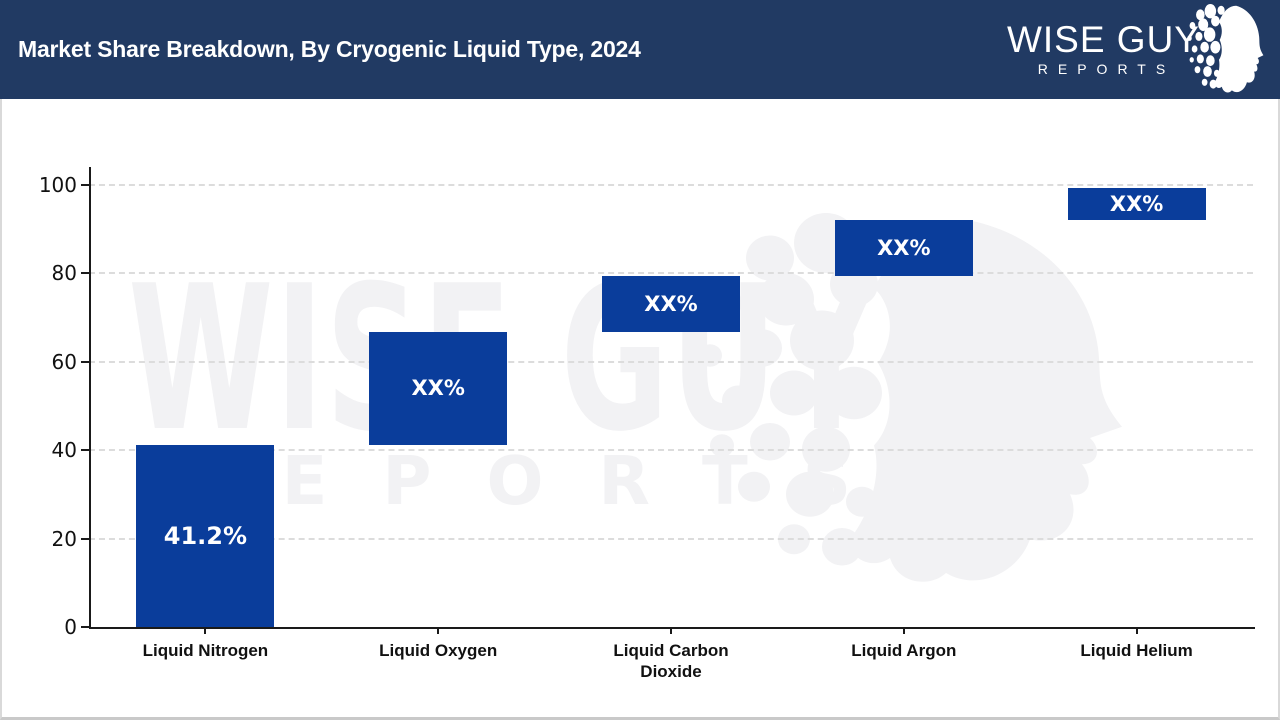  I want to click on y-tick-label-0: 0, so click(70, 627).